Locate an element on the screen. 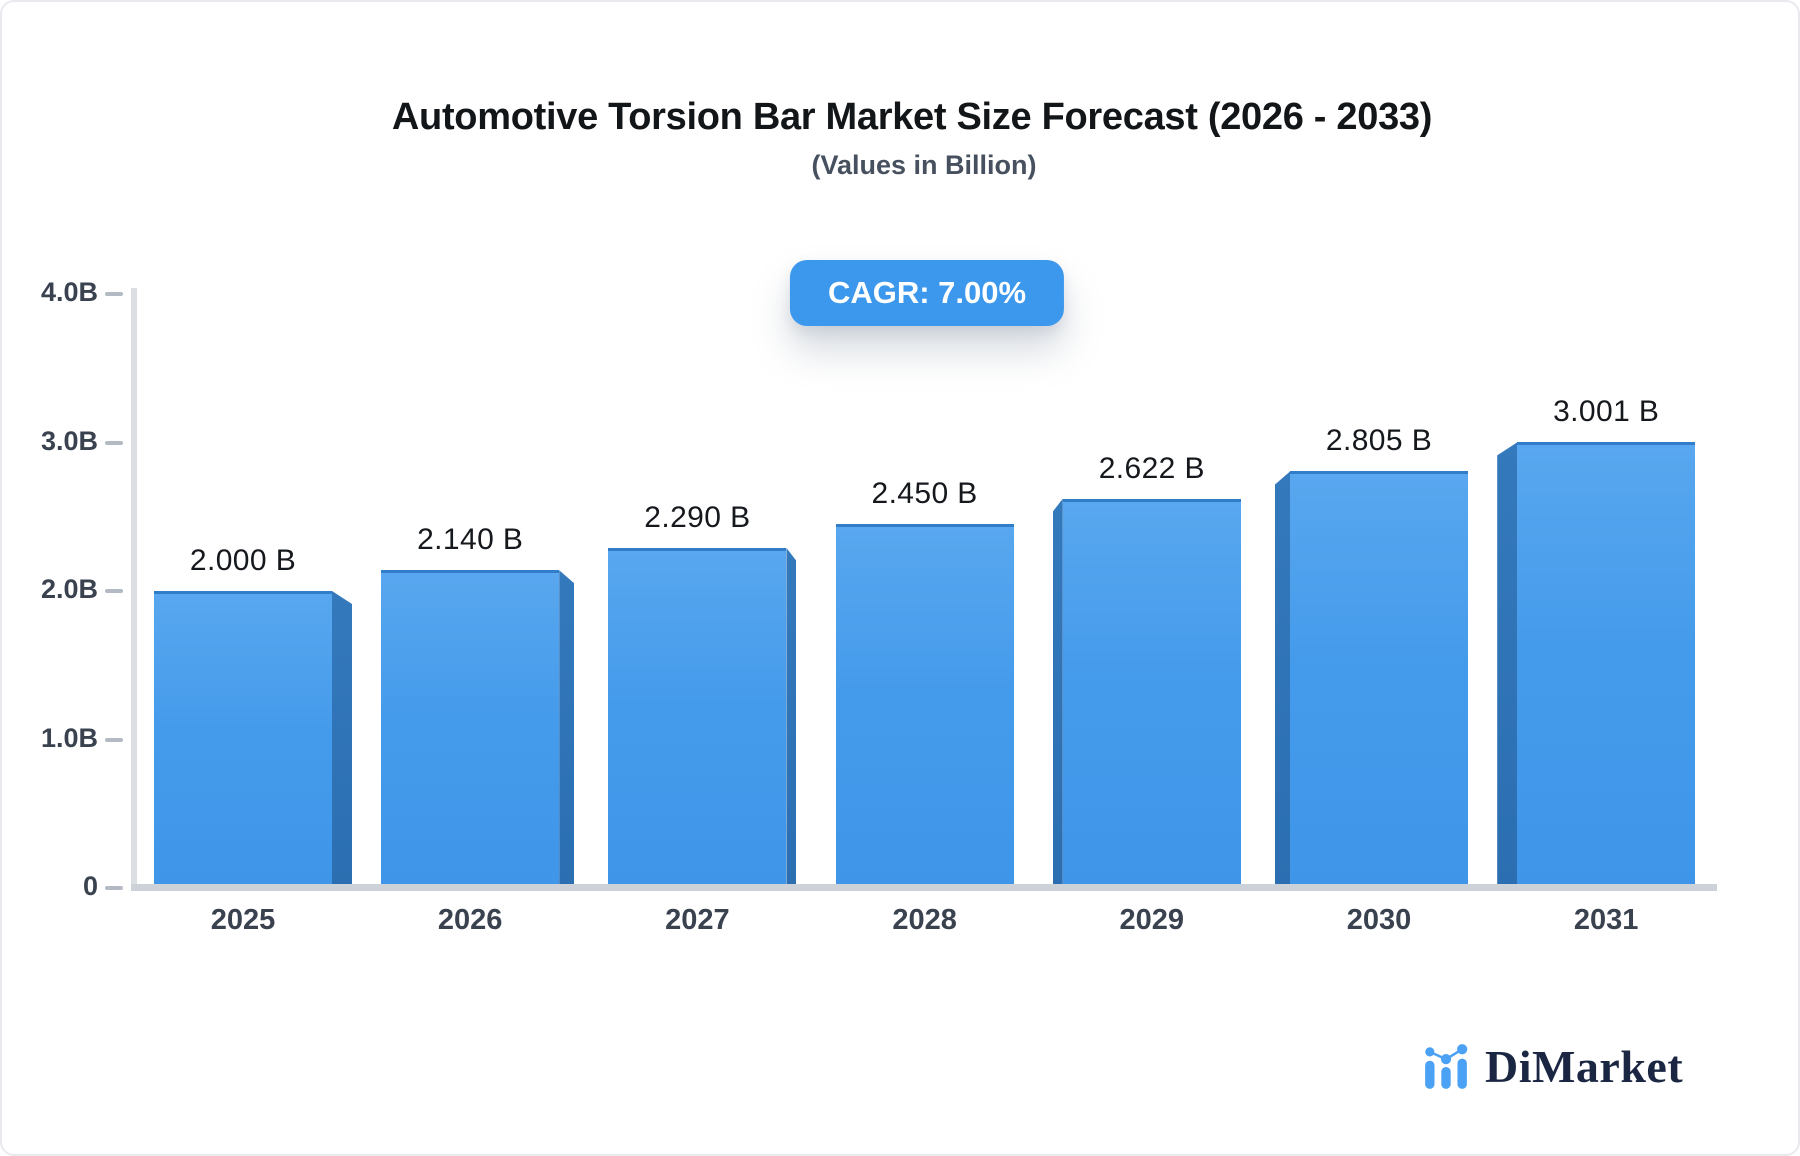  bar-value-label: 2.805 B is located at coordinates (1379, 441).